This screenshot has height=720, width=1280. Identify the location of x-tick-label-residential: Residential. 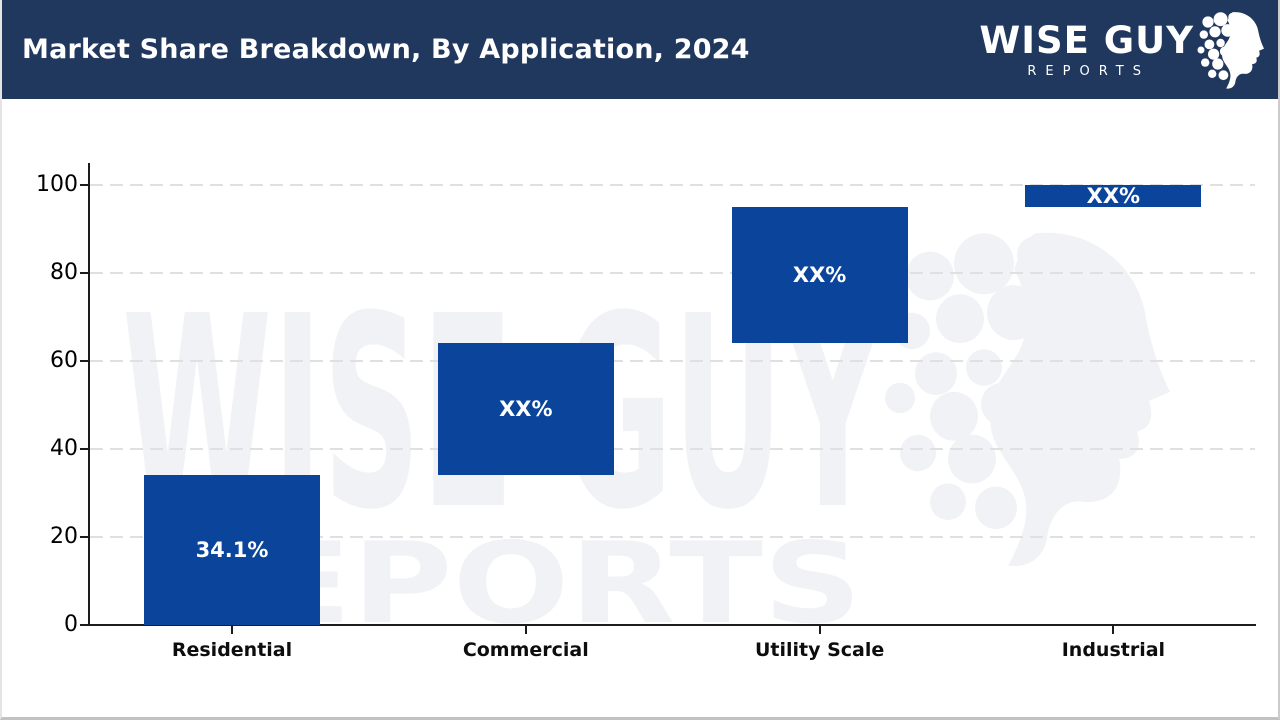
(232, 650).